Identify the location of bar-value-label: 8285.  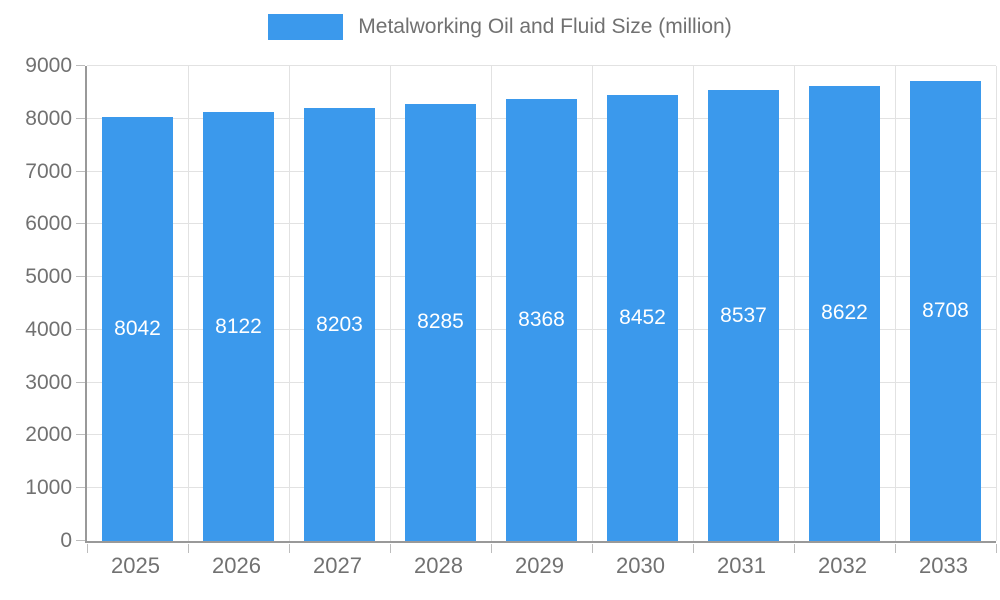
(440, 322).